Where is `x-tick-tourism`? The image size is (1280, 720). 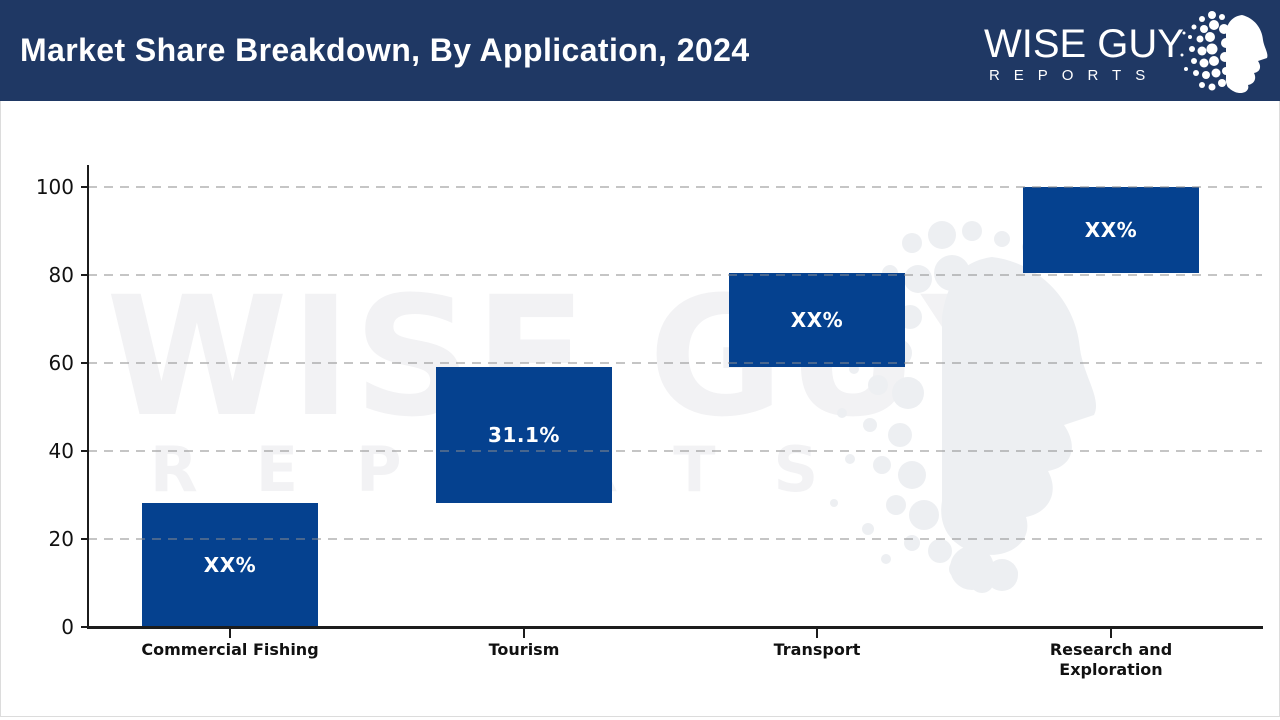
x-tick-tourism is located at coordinates (524, 633).